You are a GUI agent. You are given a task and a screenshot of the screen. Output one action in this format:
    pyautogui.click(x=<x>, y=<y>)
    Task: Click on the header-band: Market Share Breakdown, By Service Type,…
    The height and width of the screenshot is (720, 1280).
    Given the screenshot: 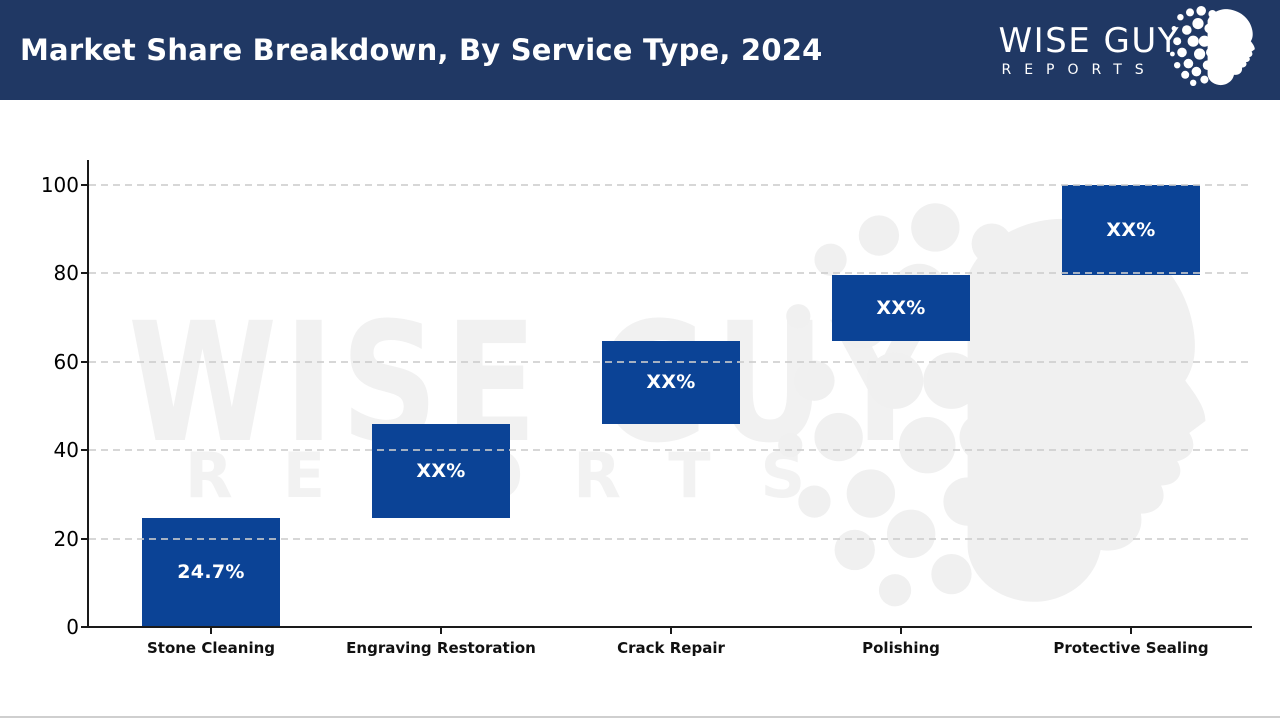 What is the action you would take?
    pyautogui.click(x=640, y=50)
    